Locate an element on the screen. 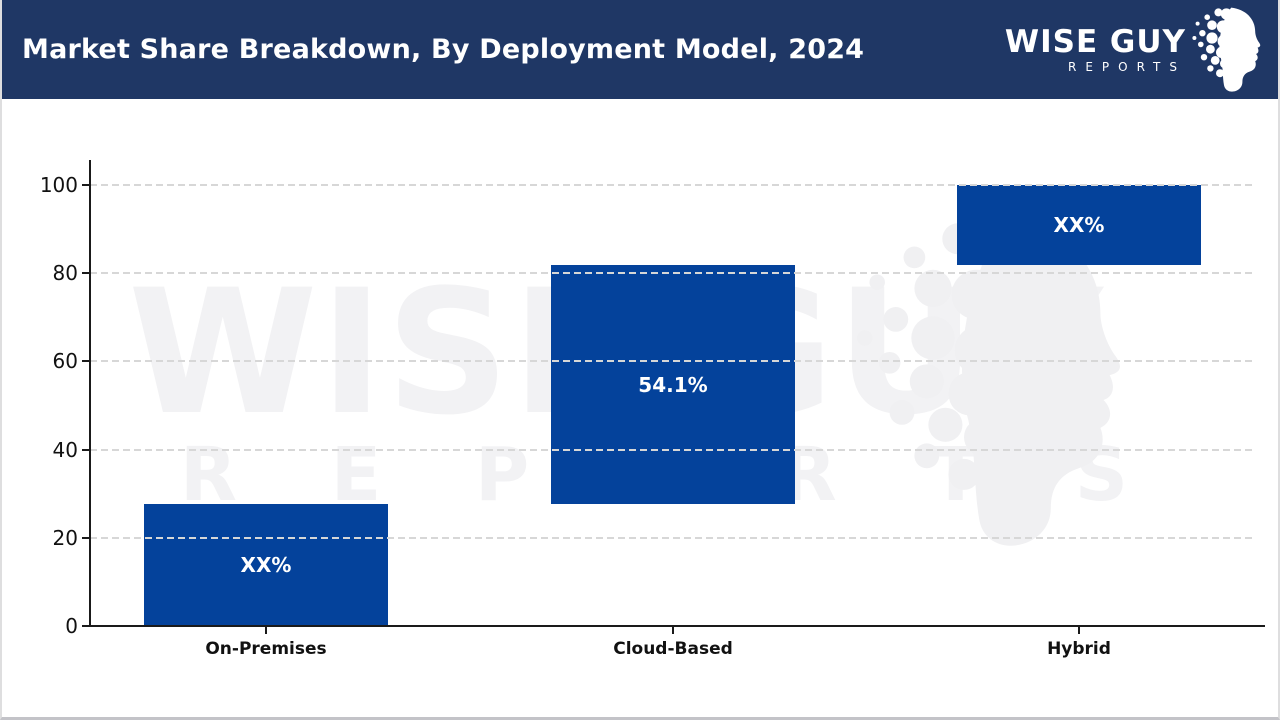  x-axis-spine is located at coordinates (677, 626).